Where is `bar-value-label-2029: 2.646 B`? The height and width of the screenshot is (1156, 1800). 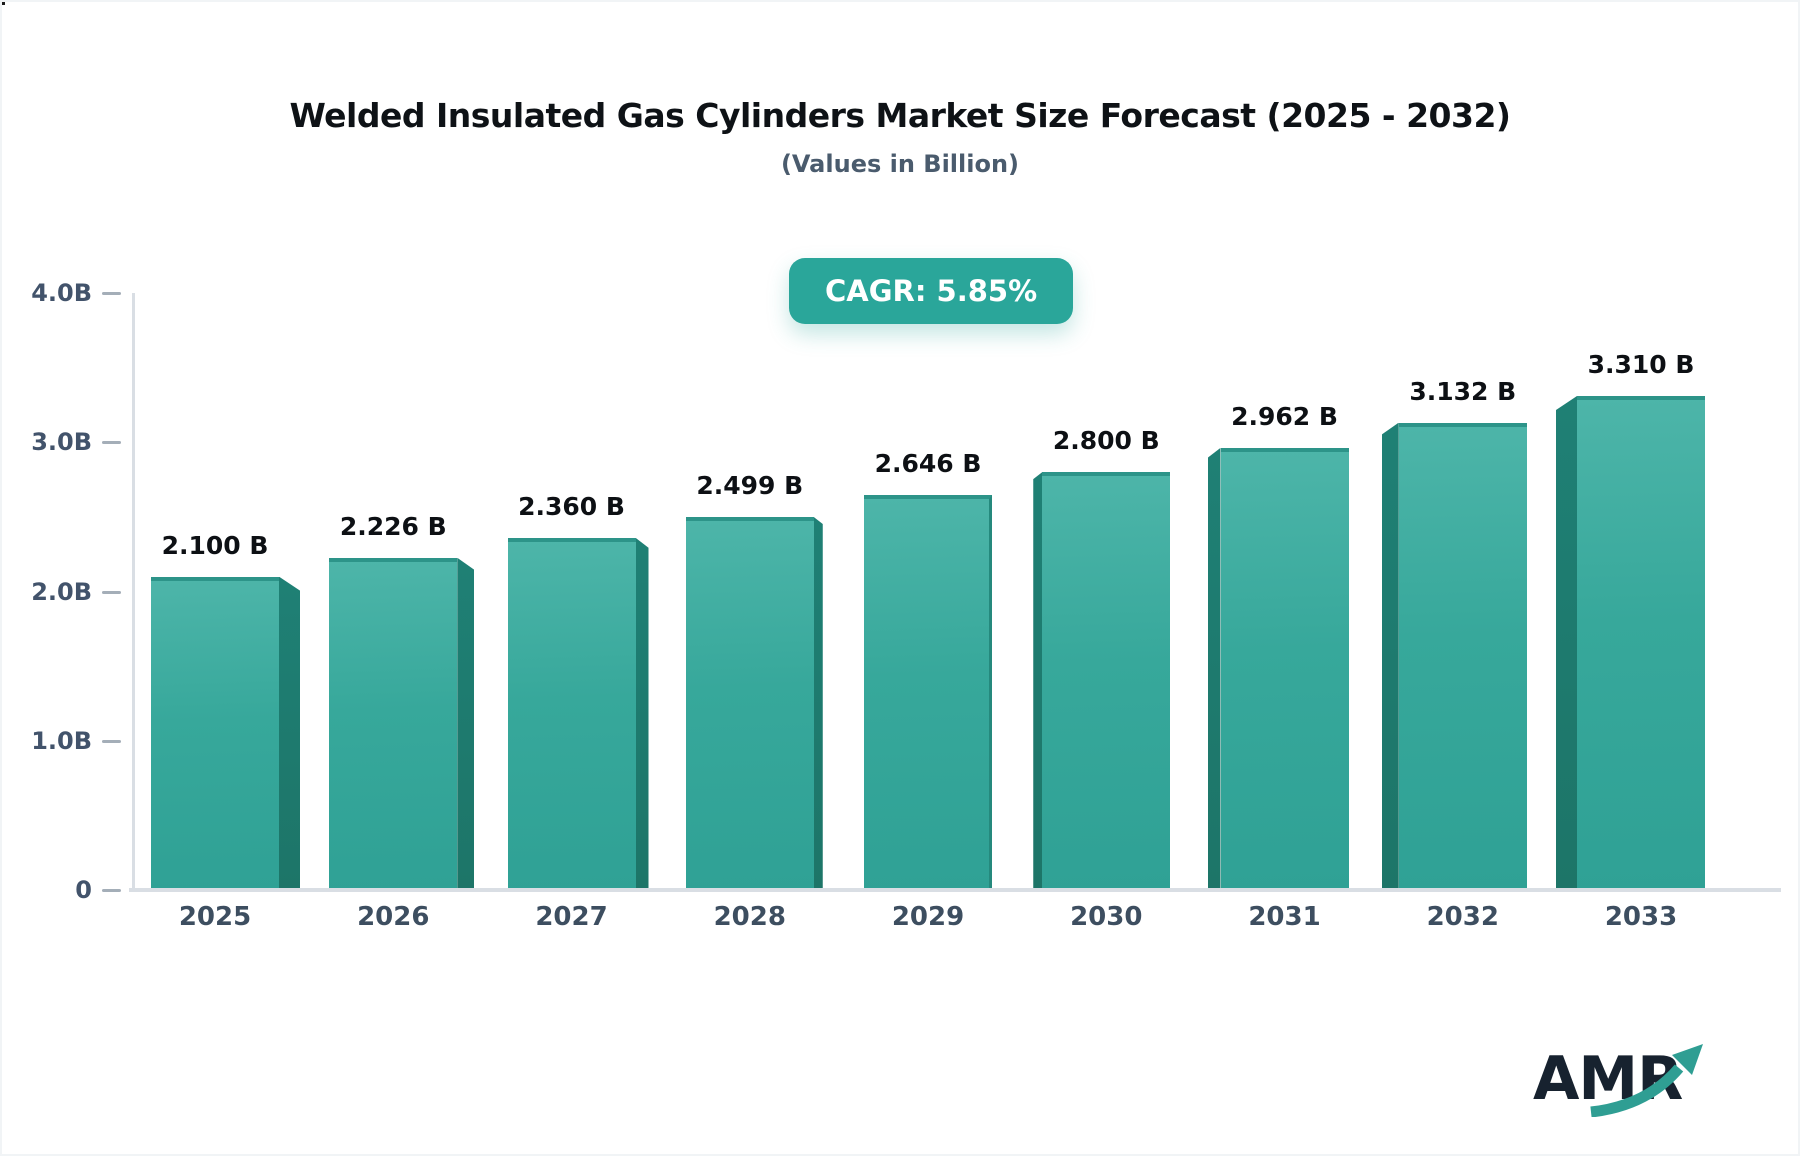 bar-value-label-2029: 2.646 B is located at coordinates (928, 464).